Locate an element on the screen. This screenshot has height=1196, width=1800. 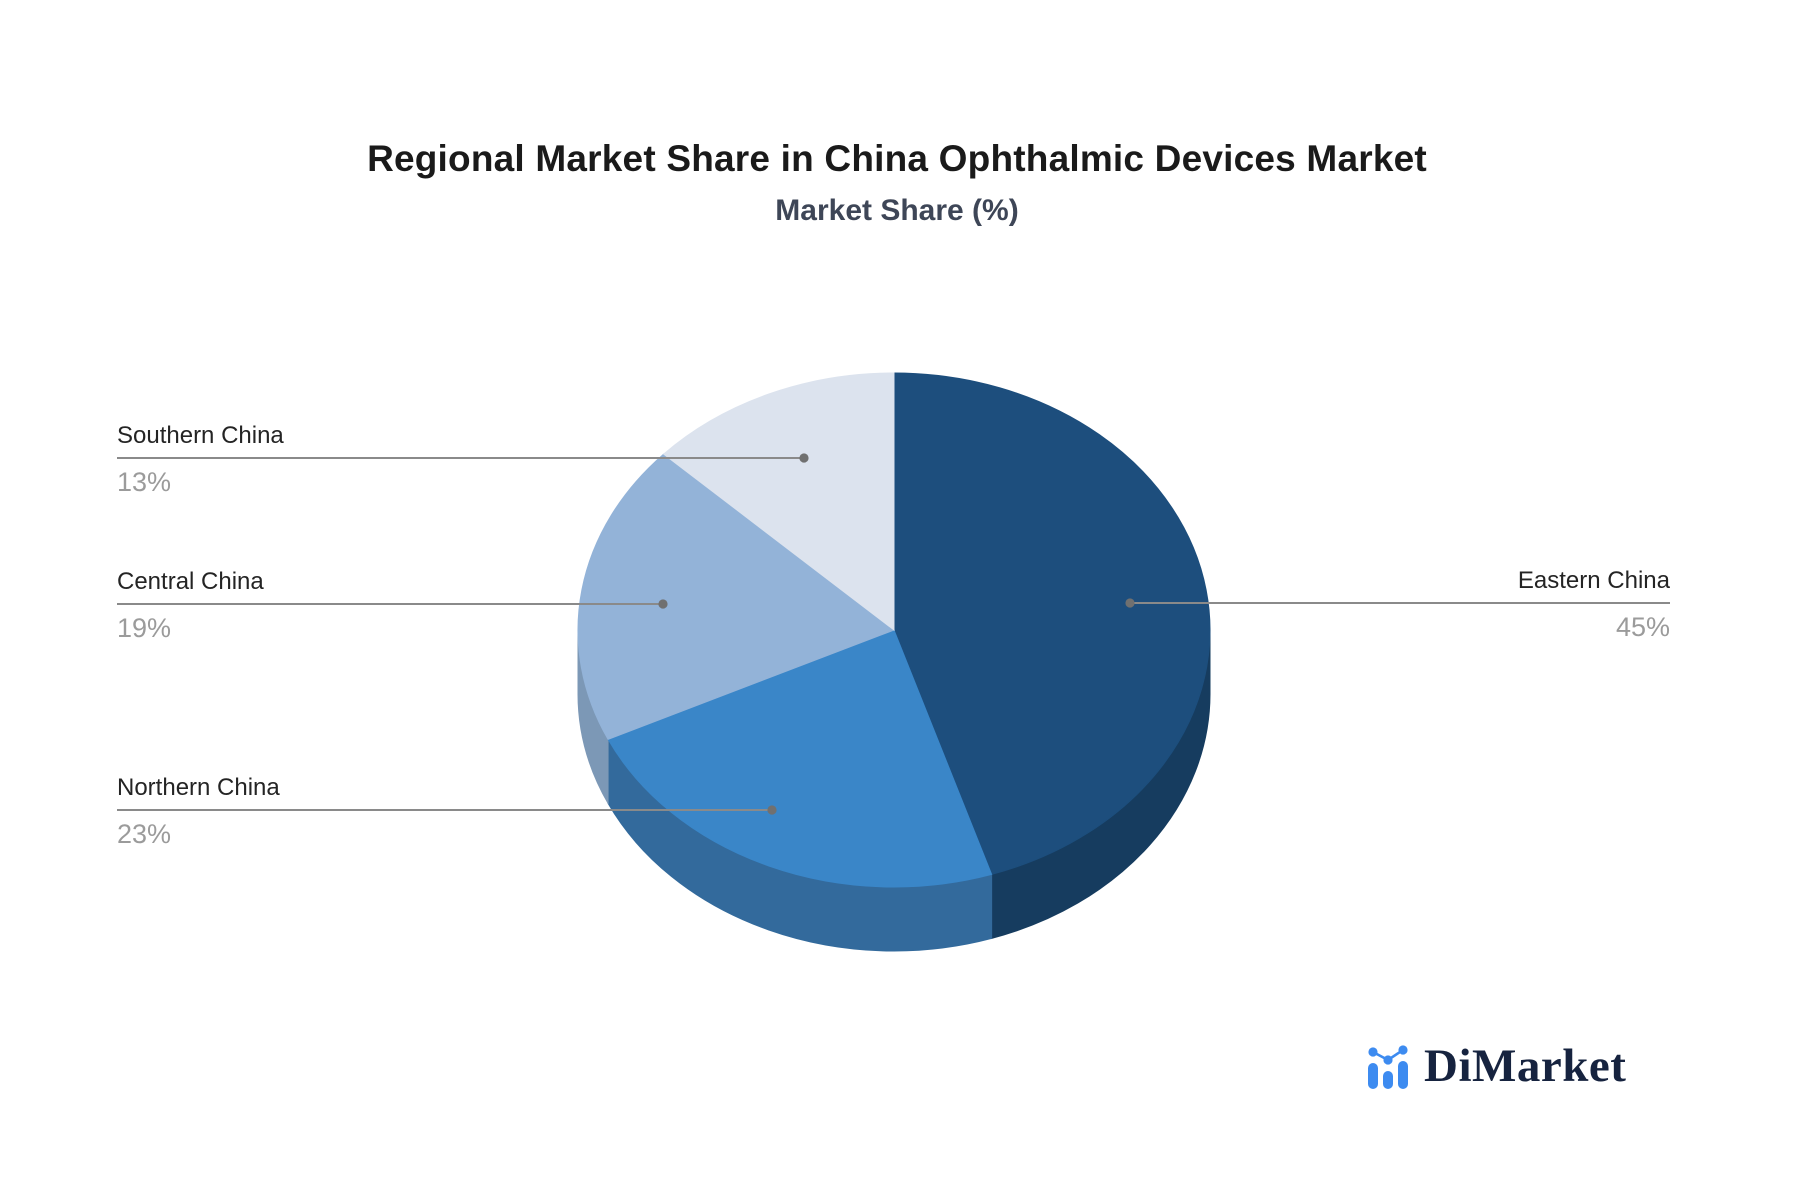
dimarket-logo: DiMarket is located at coordinates (1496, 1066).